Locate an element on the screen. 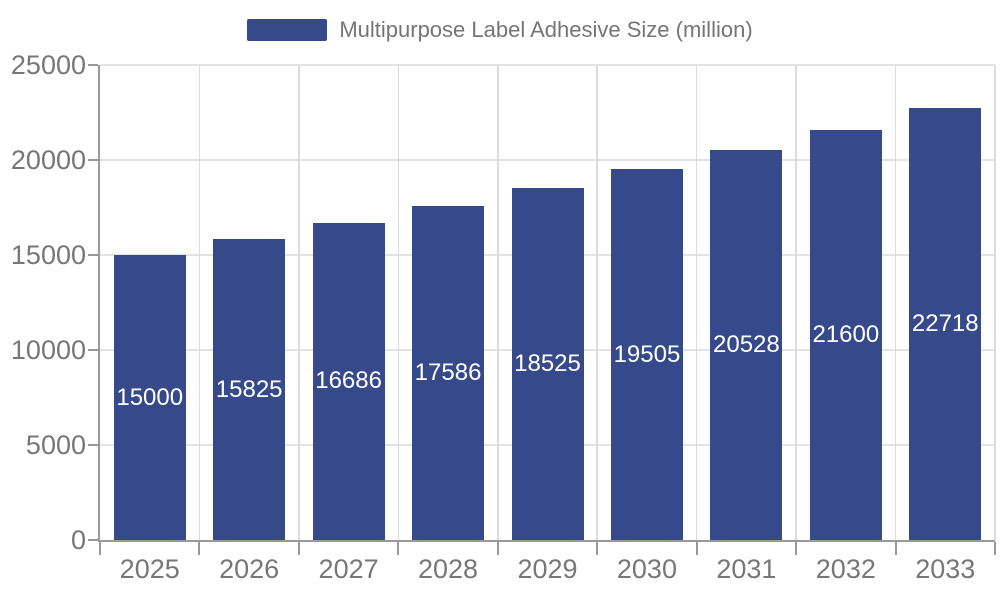  y-axis-line is located at coordinates (99, 303).